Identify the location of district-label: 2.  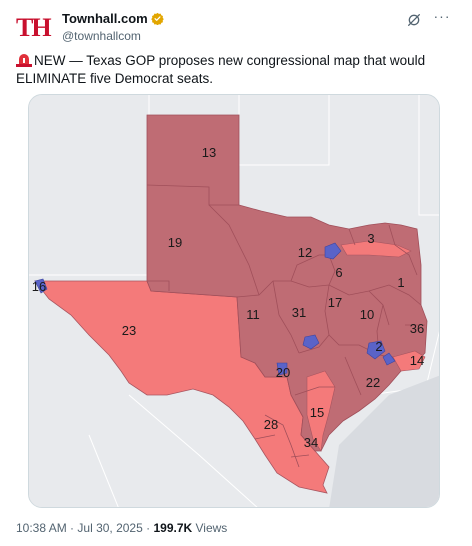
(378, 346).